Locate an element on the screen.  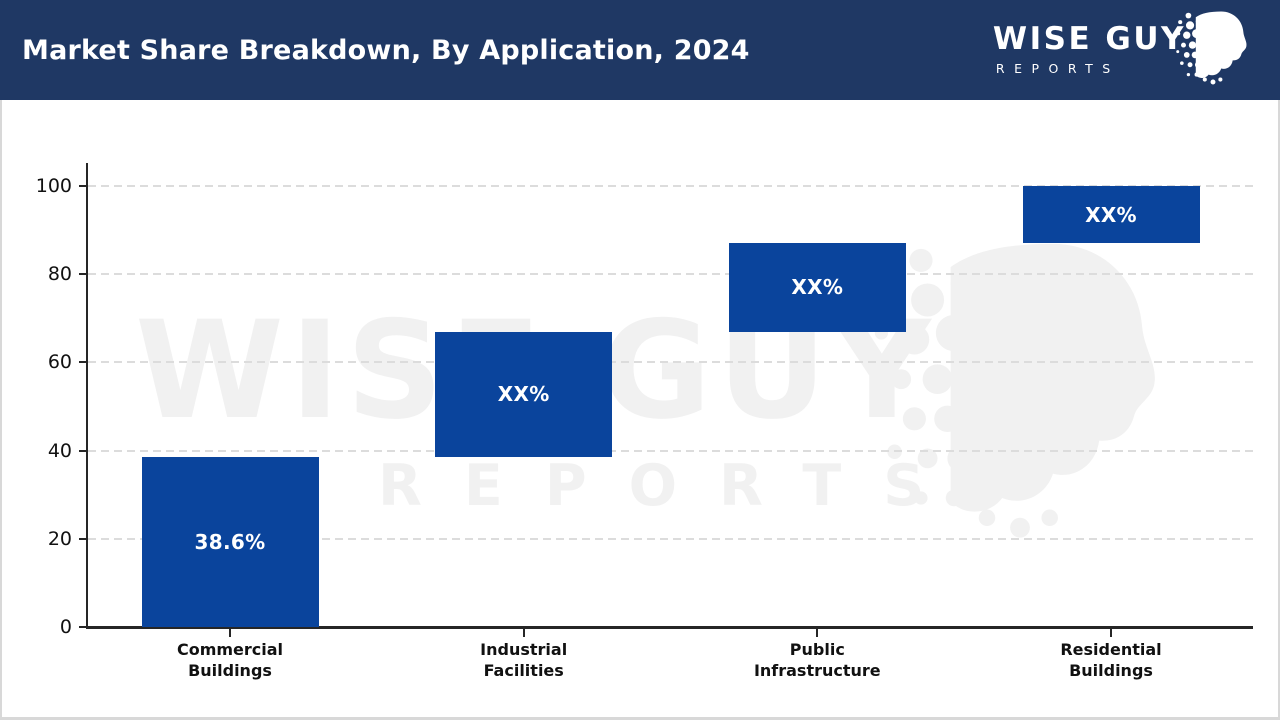
x-axis-line is located at coordinates (669, 627).